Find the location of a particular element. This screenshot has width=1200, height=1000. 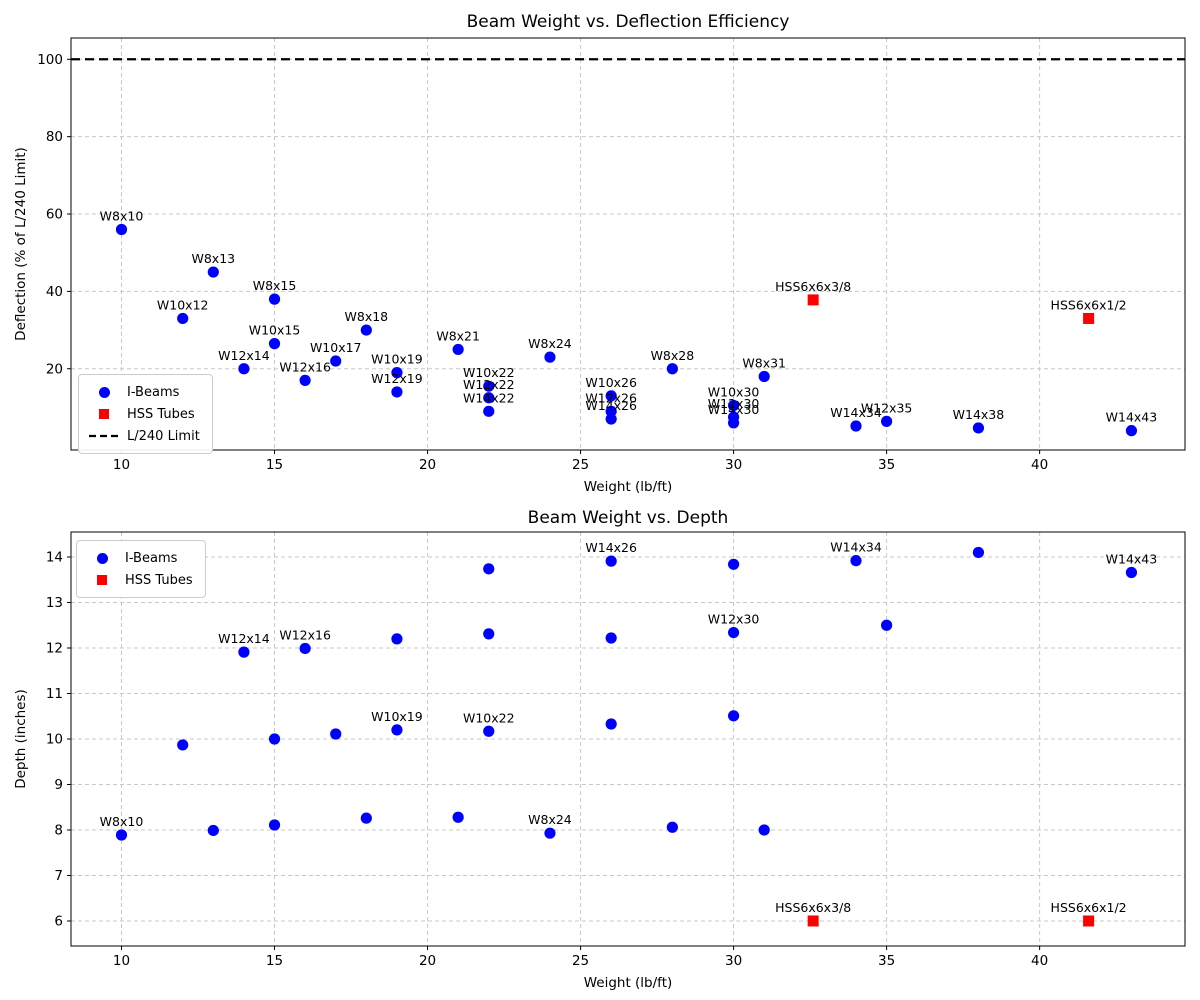

y-tick-label: 11 is located at coordinates (54, 694).